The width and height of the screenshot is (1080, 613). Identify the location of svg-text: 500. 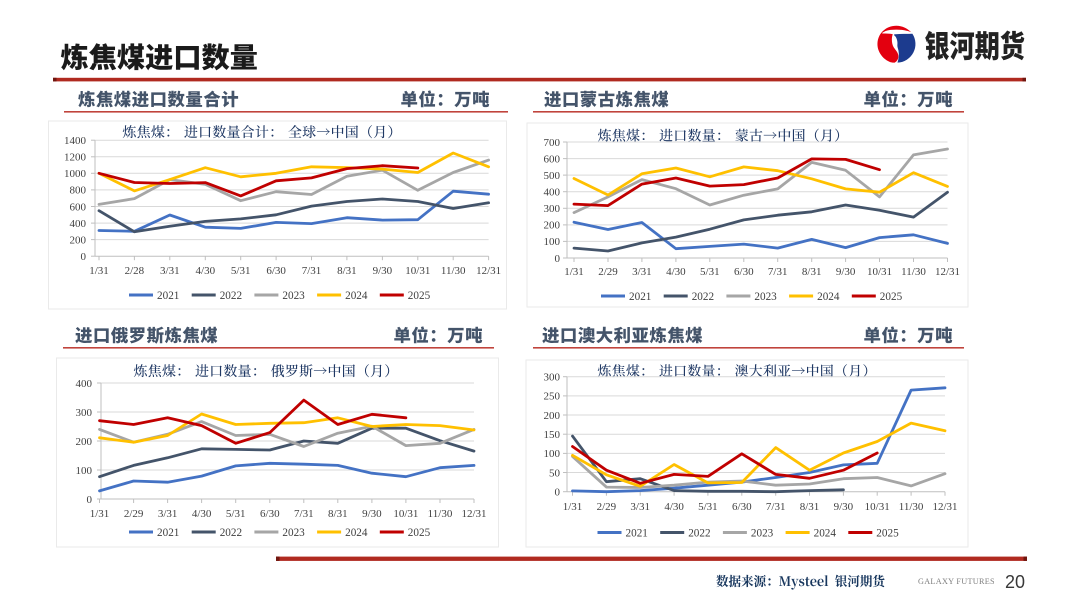
(552, 176).